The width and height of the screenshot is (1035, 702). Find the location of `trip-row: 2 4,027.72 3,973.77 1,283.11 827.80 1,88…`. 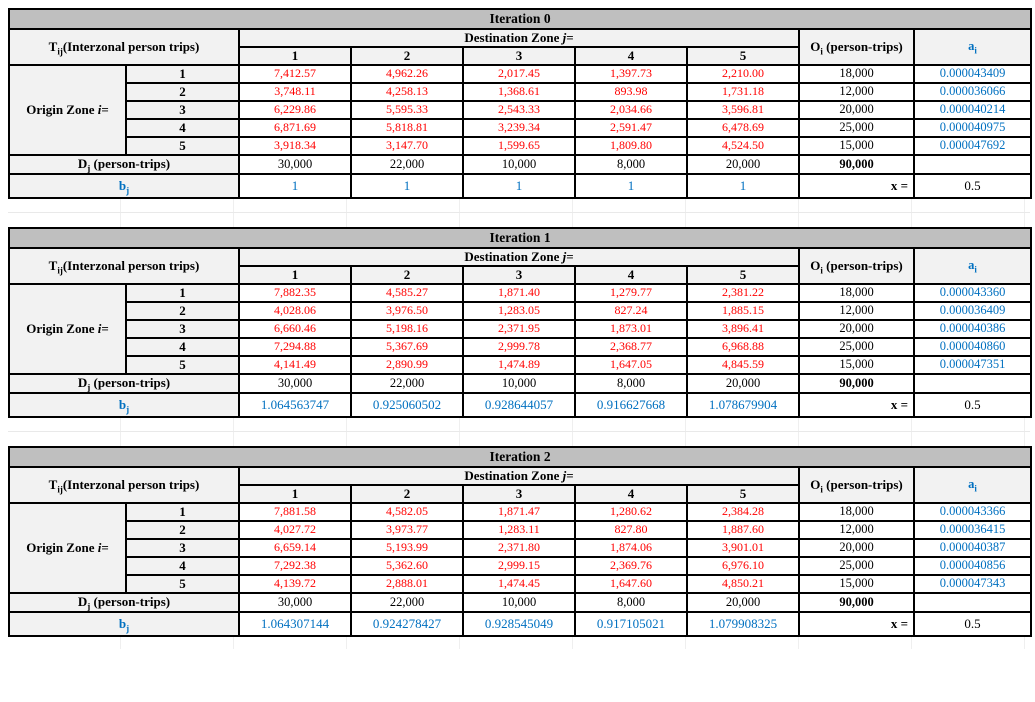

trip-row: 2 4,027.72 3,973.77 1,283.11 827.80 1,88… is located at coordinates (521, 530).